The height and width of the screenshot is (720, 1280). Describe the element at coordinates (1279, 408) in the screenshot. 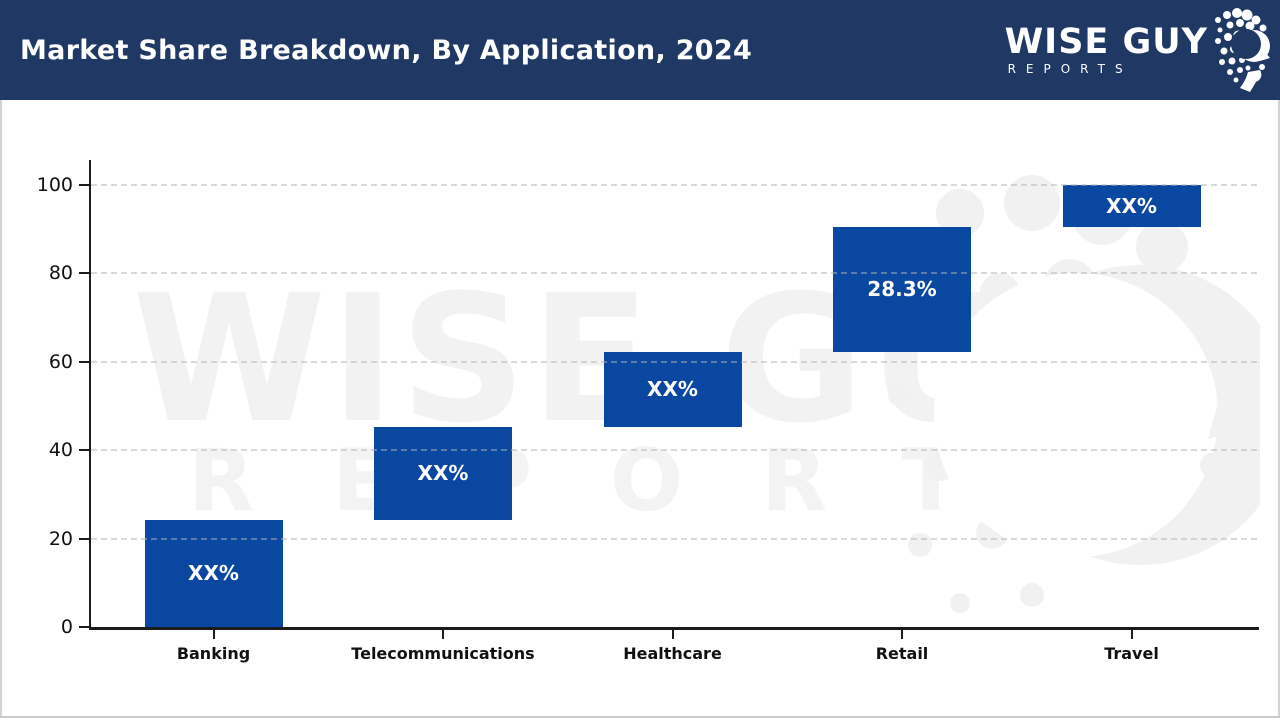

I see `page-border-right` at that location.